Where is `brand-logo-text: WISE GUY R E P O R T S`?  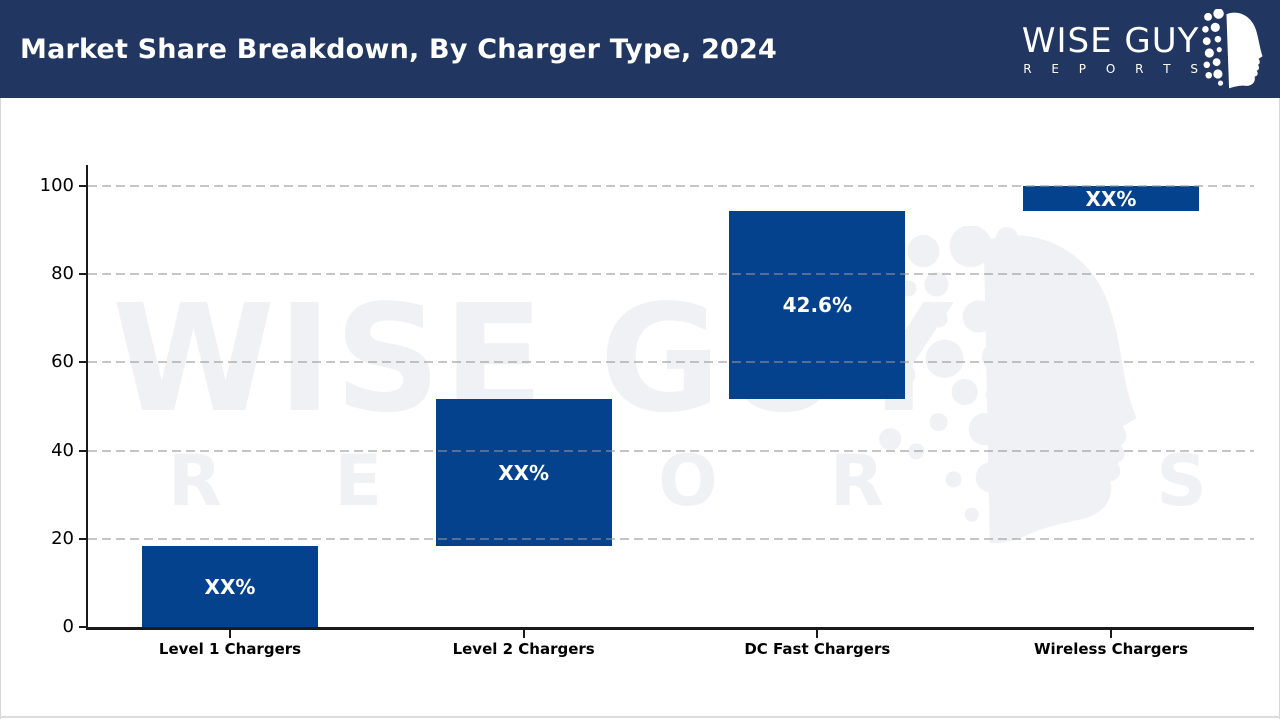 brand-logo-text: WISE GUY R E P O R T S is located at coordinates (1110, 48).